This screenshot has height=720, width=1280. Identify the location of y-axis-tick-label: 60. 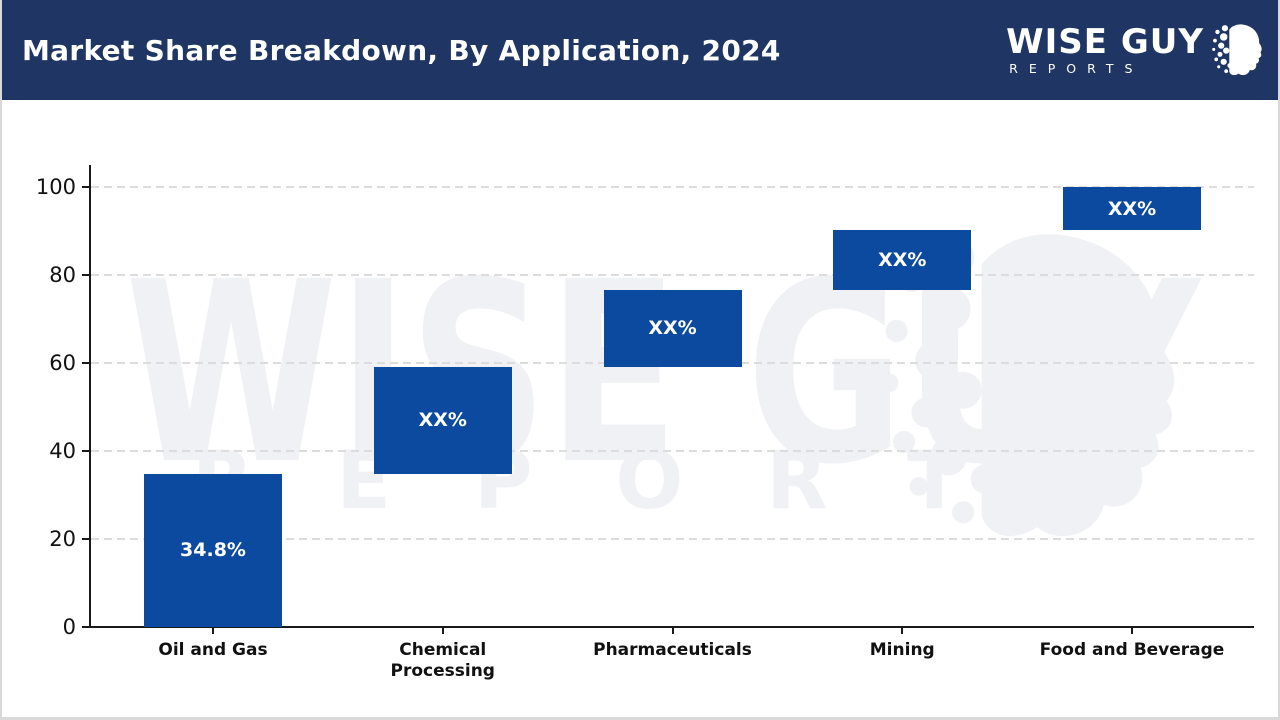
(62, 363).